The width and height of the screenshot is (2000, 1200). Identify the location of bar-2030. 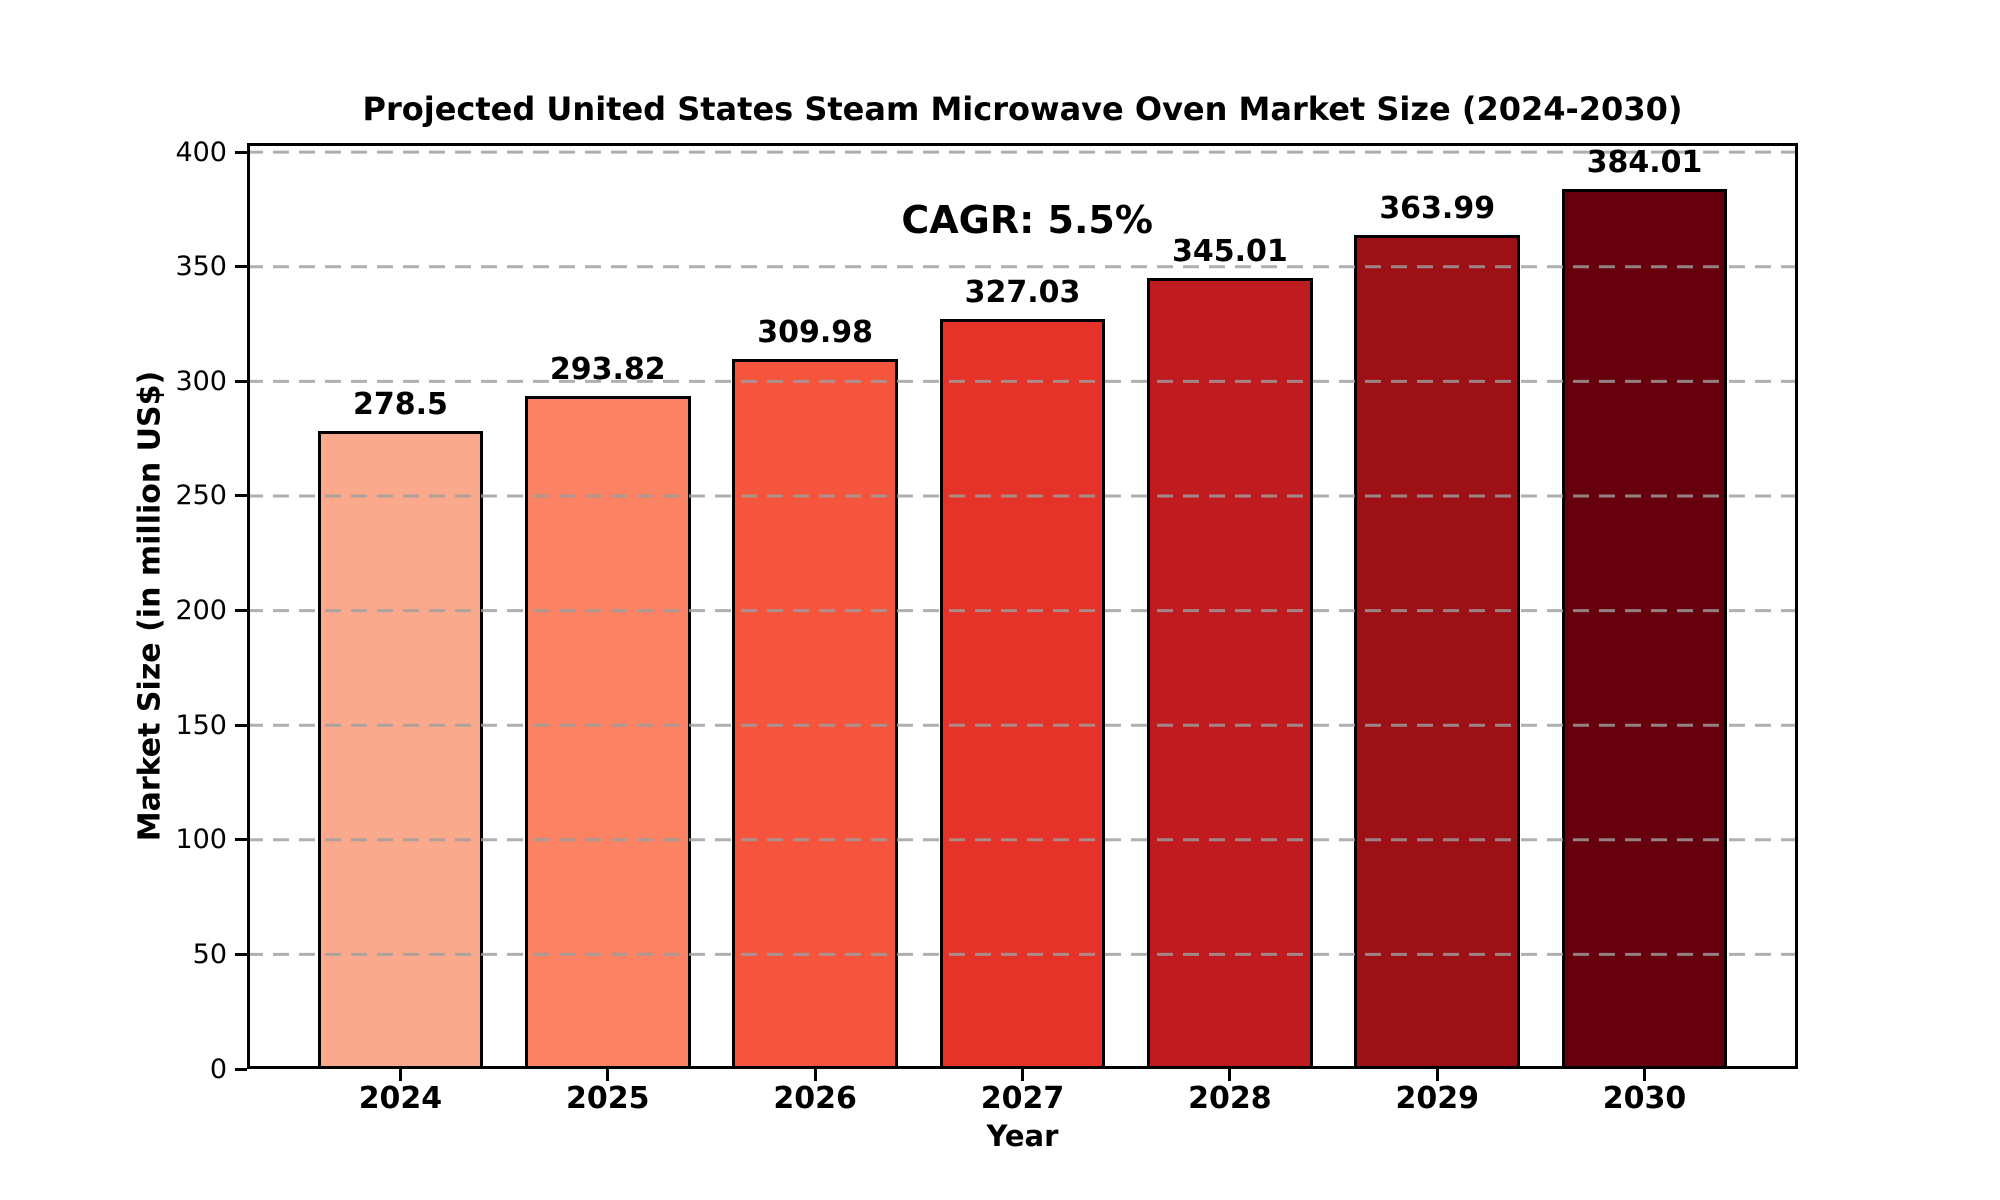
(1644, 628).